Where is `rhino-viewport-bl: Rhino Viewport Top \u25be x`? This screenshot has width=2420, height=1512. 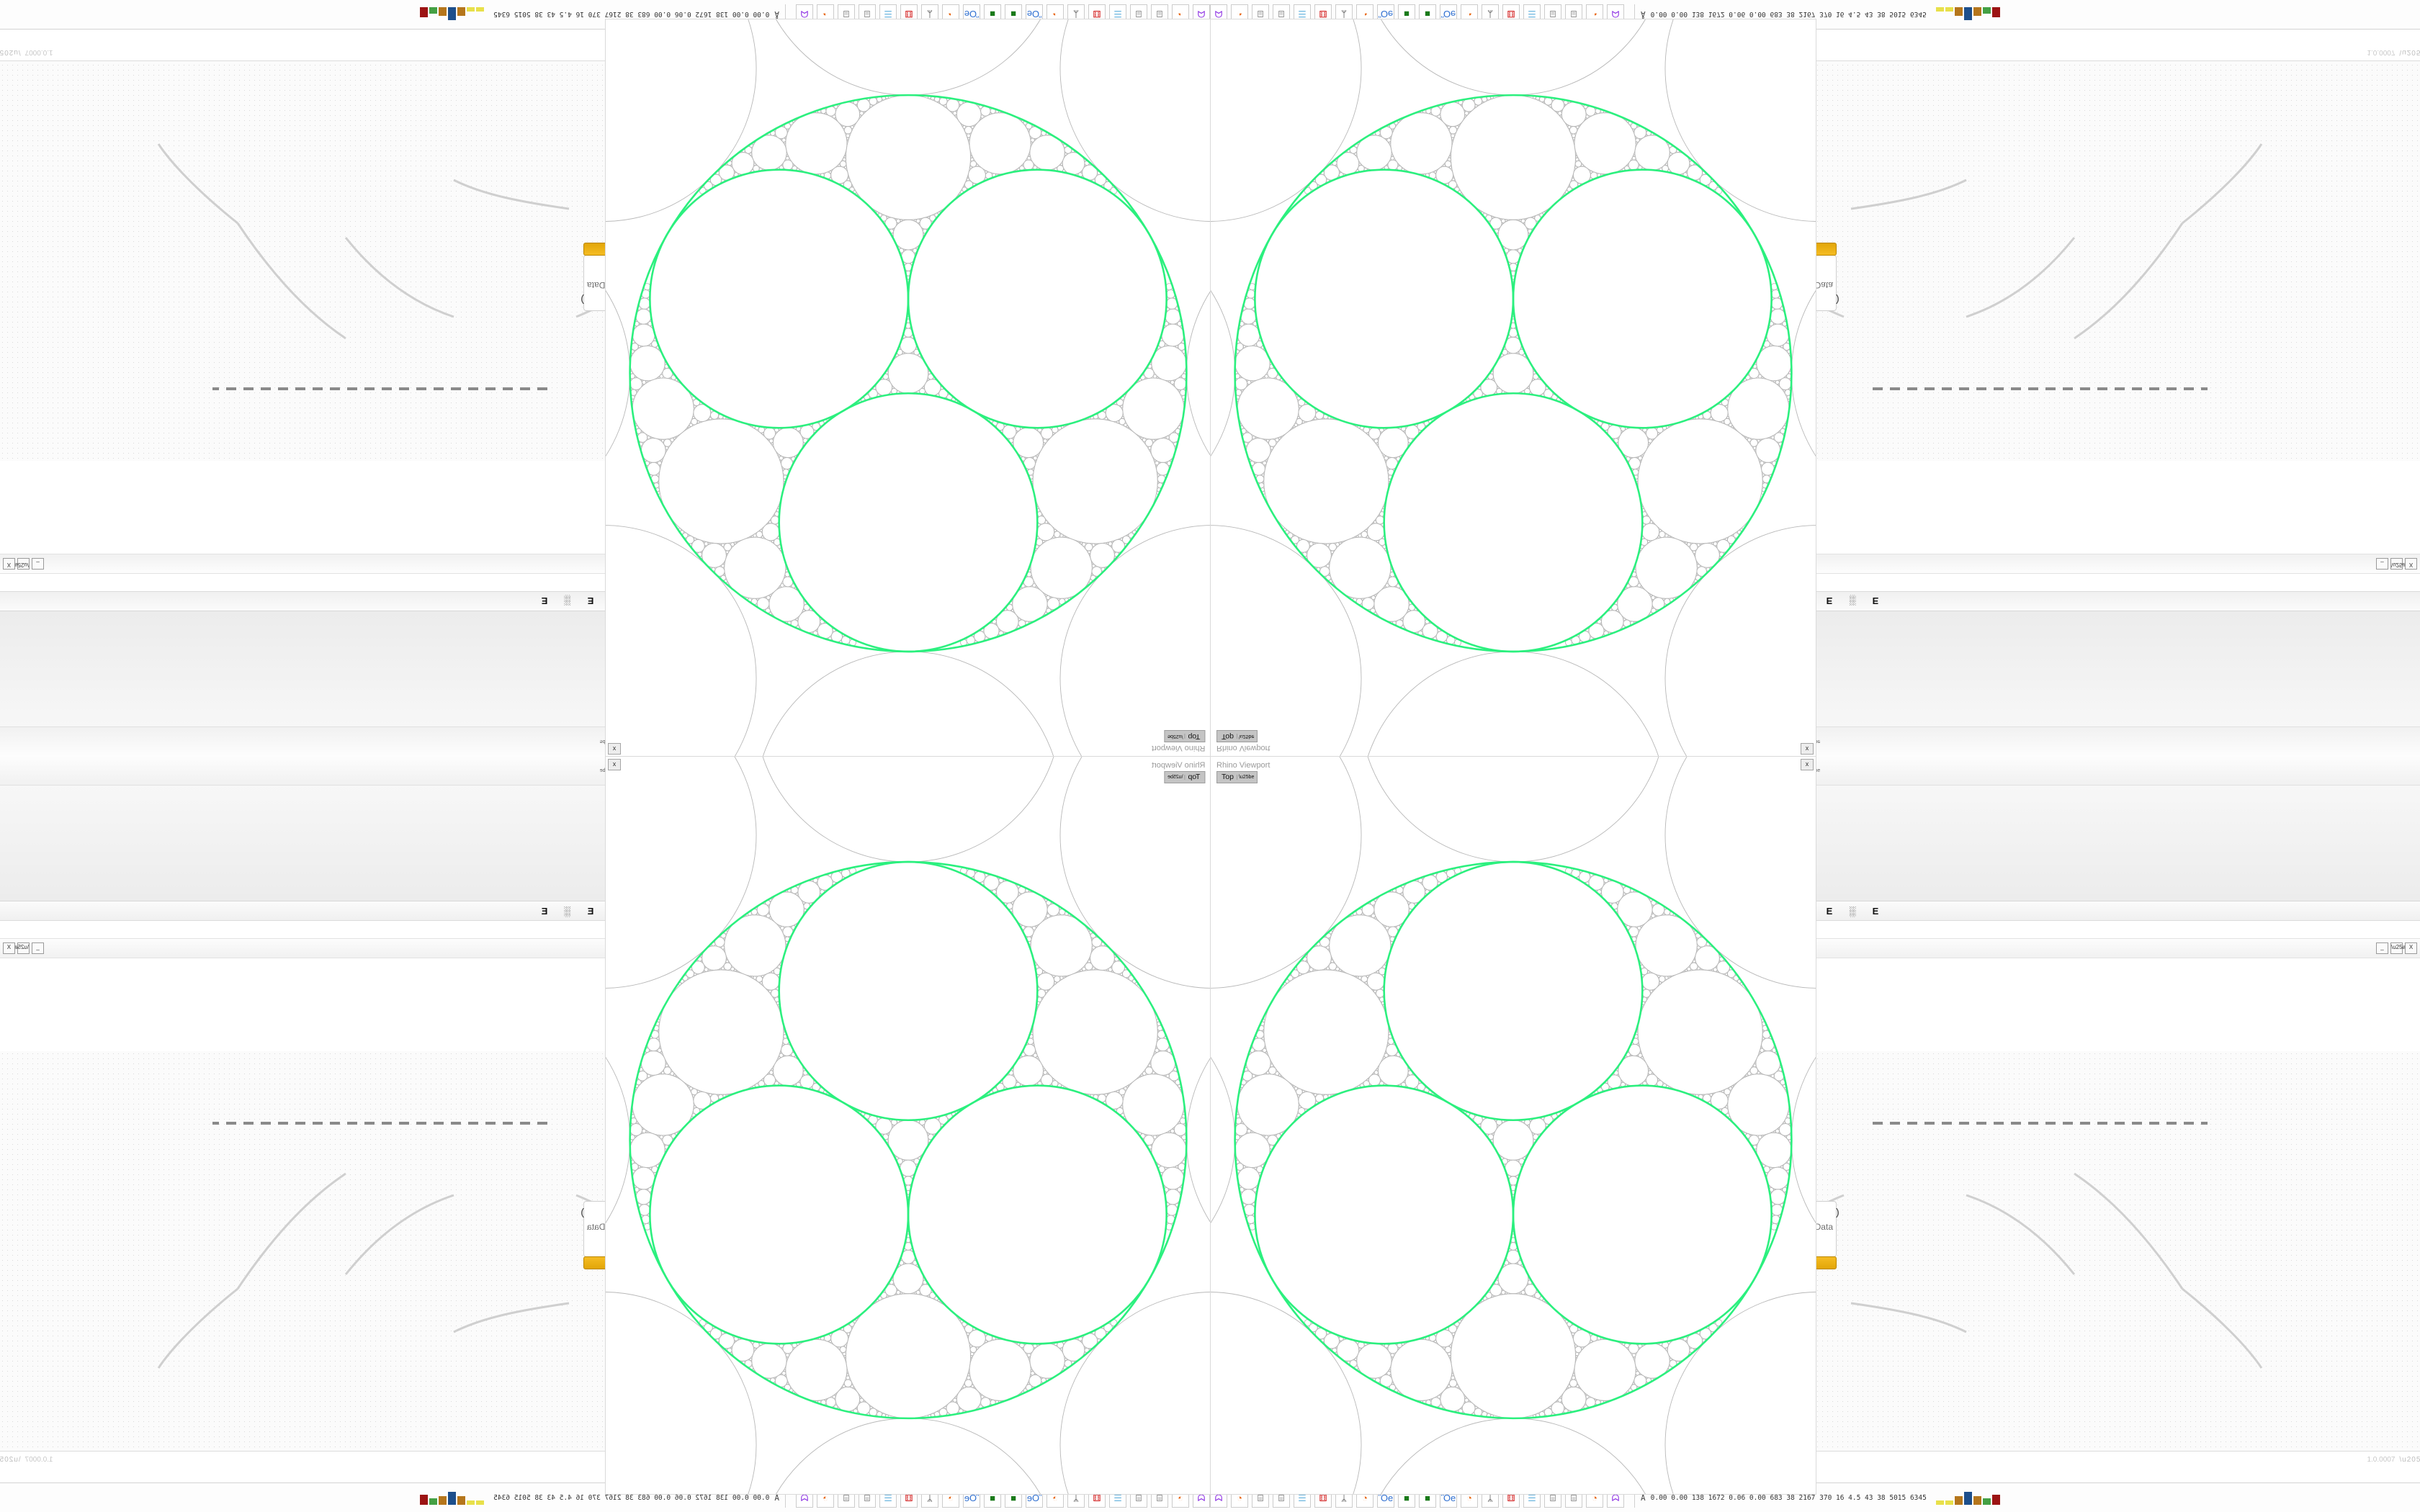
rhino-viewport-bl: Rhino Viewport Top \u25be x is located at coordinates (908, 1125).